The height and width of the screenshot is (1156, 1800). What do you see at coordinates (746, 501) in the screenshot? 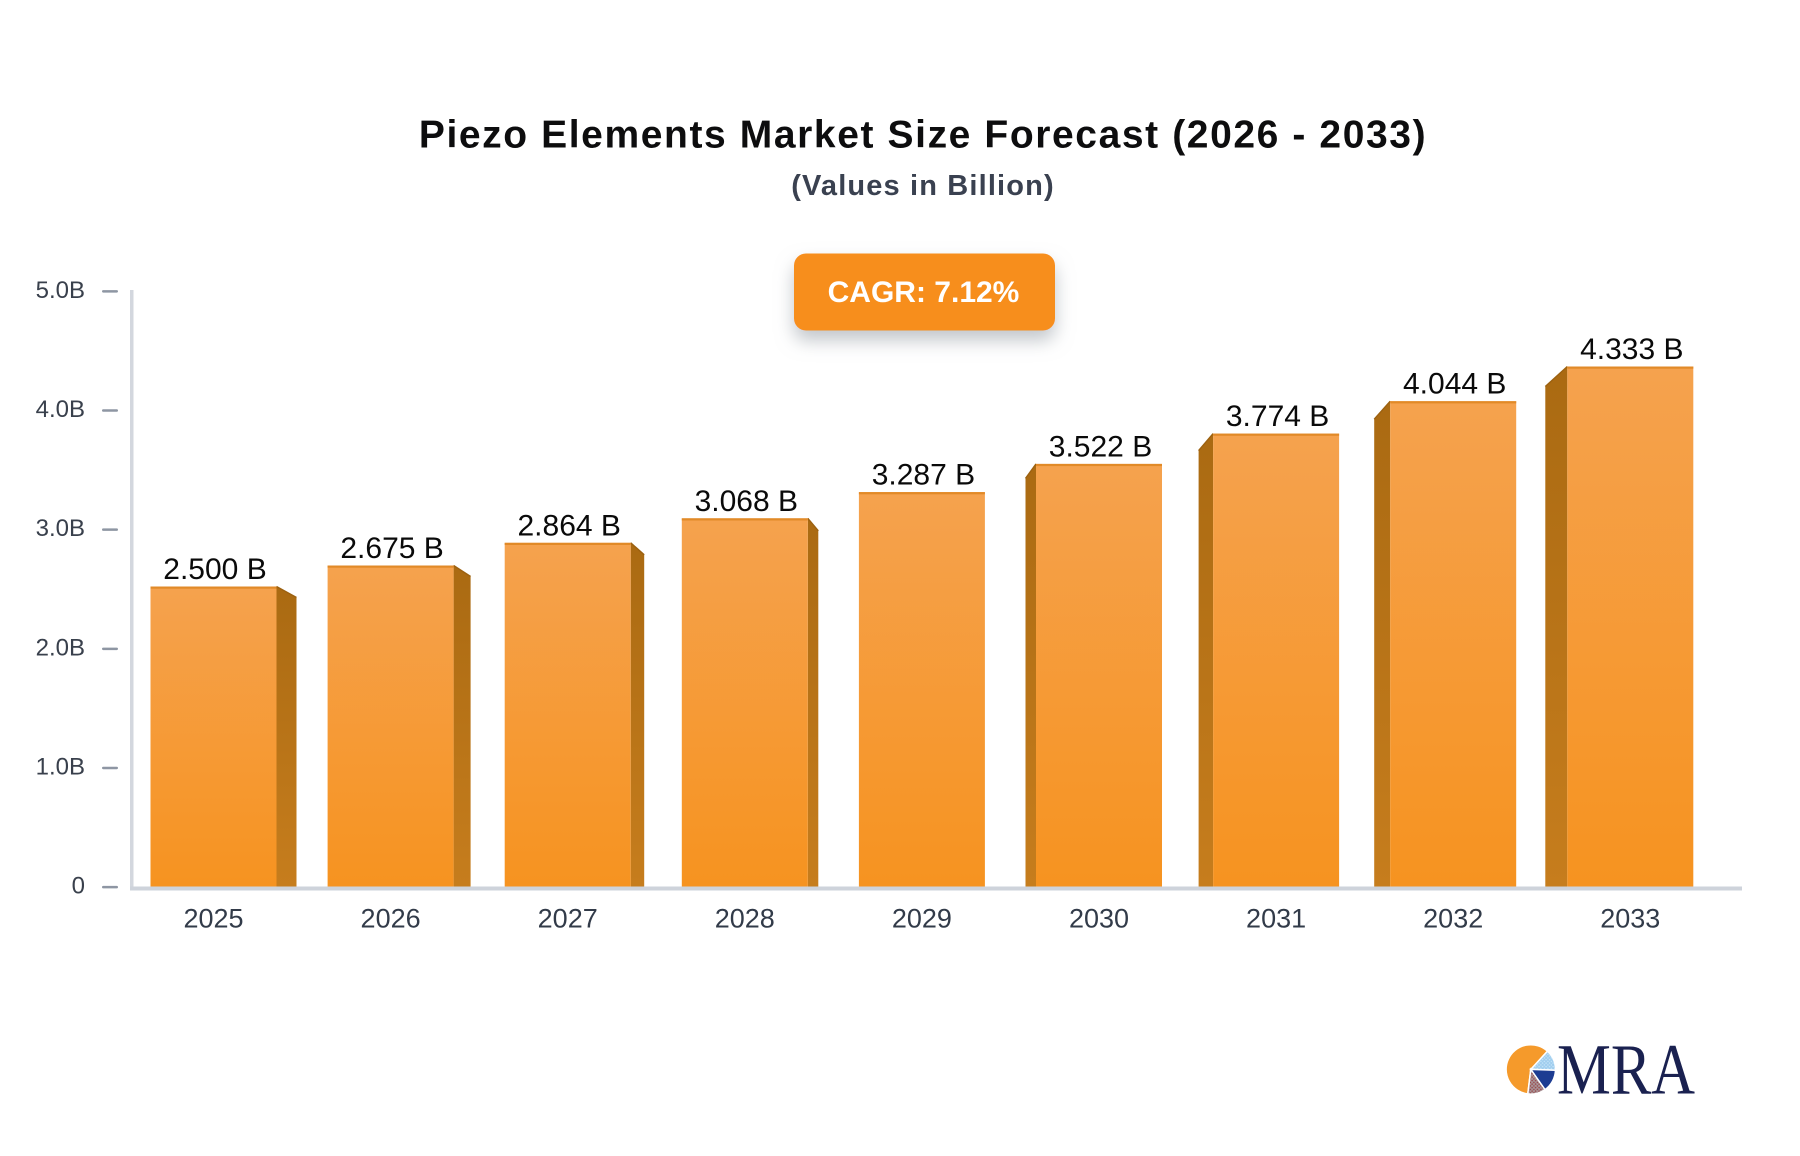
I see `svg-text: 3.068 B` at bounding box center [746, 501].